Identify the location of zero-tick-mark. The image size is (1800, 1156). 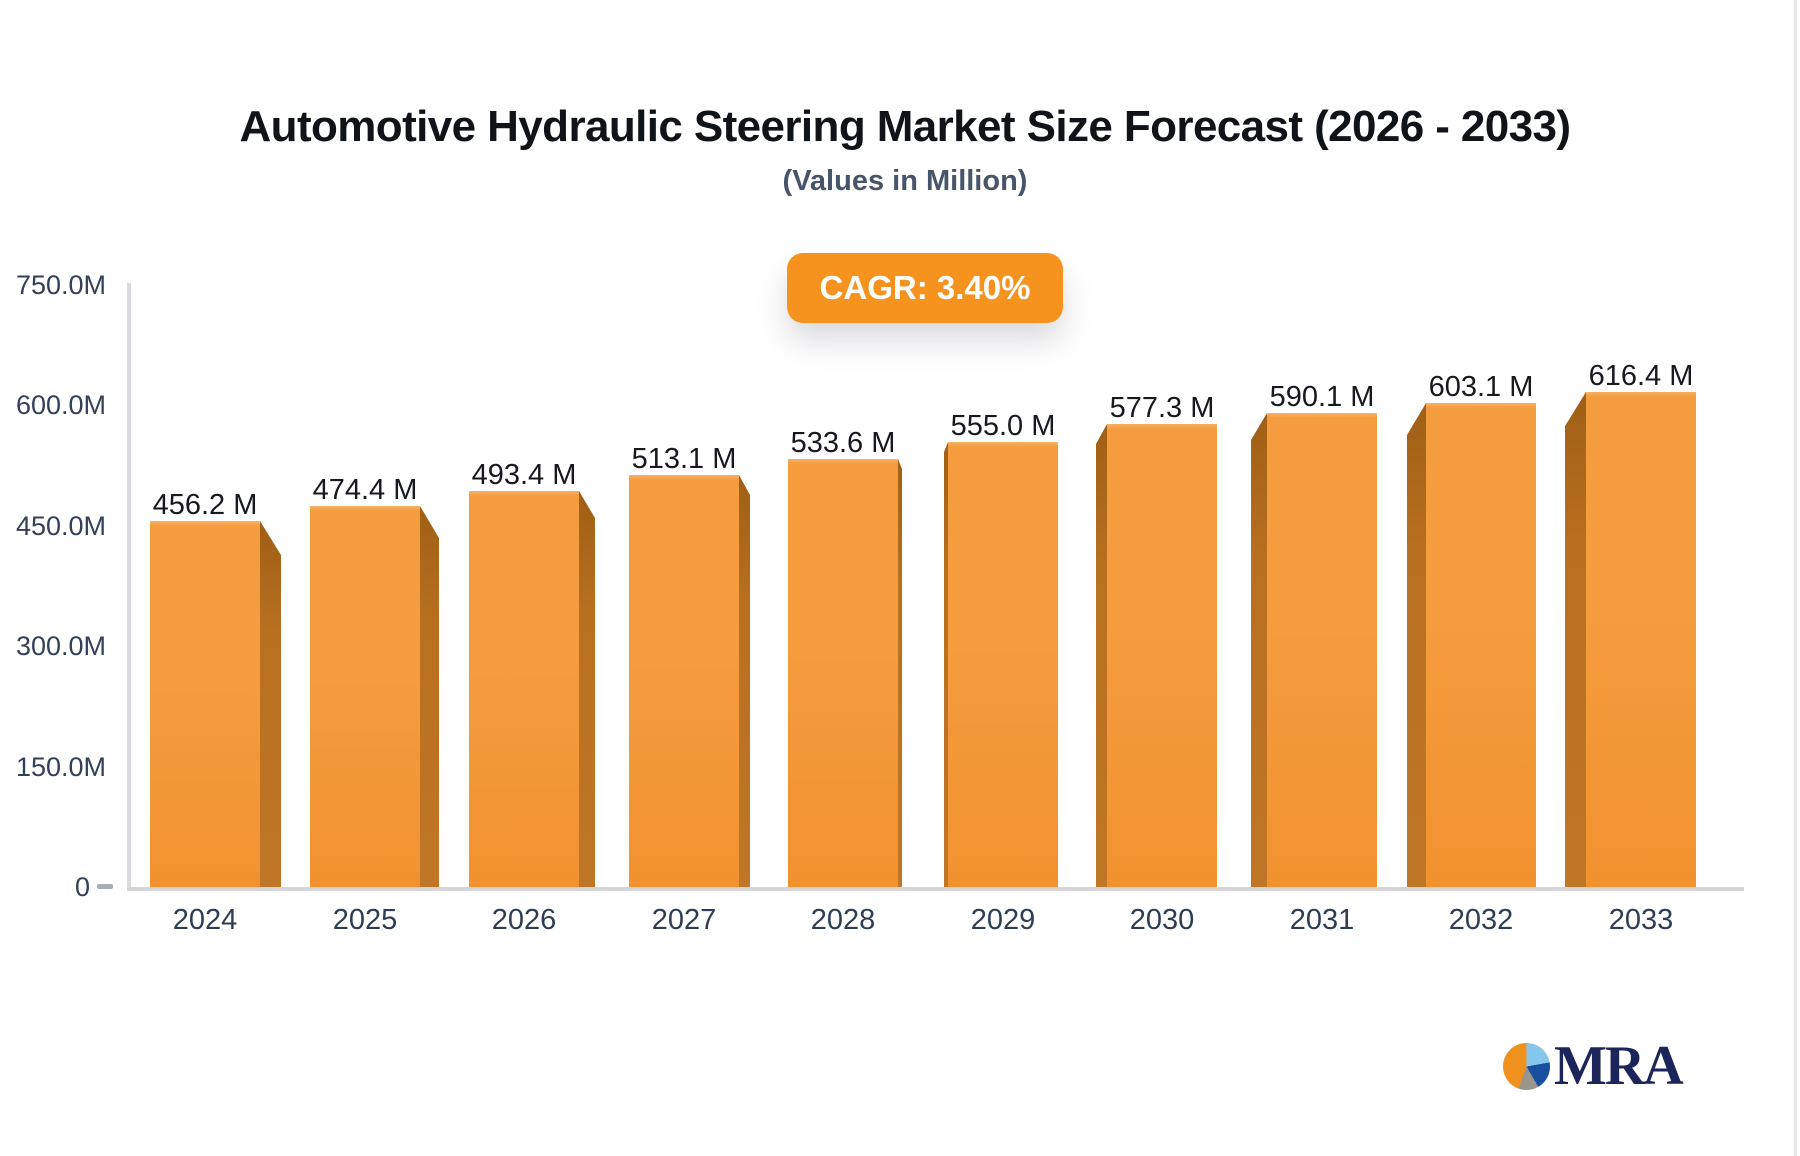
(105, 886).